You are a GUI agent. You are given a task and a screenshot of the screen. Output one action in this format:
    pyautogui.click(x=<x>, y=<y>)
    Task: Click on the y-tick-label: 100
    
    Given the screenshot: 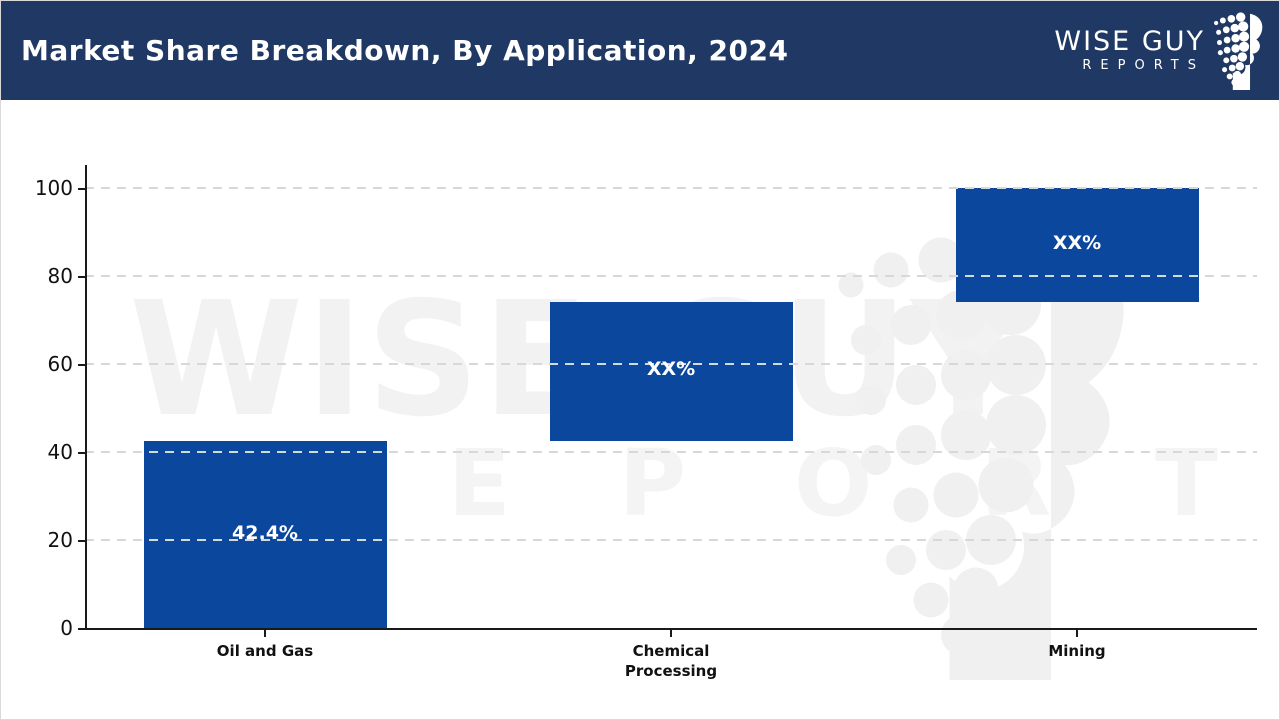 What is the action you would take?
    pyautogui.click(x=53, y=188)
    